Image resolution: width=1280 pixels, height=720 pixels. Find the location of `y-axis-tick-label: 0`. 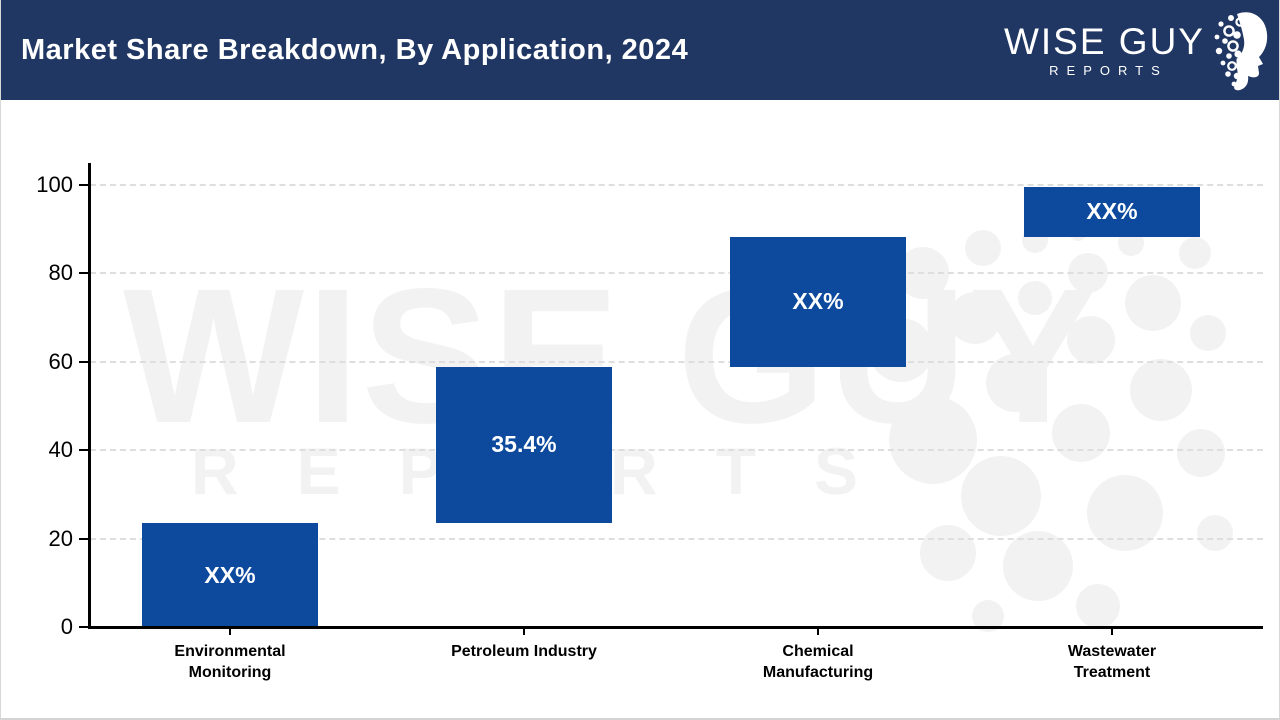

y-axis-tick-label: 0 is located at coordinates (66, 626).